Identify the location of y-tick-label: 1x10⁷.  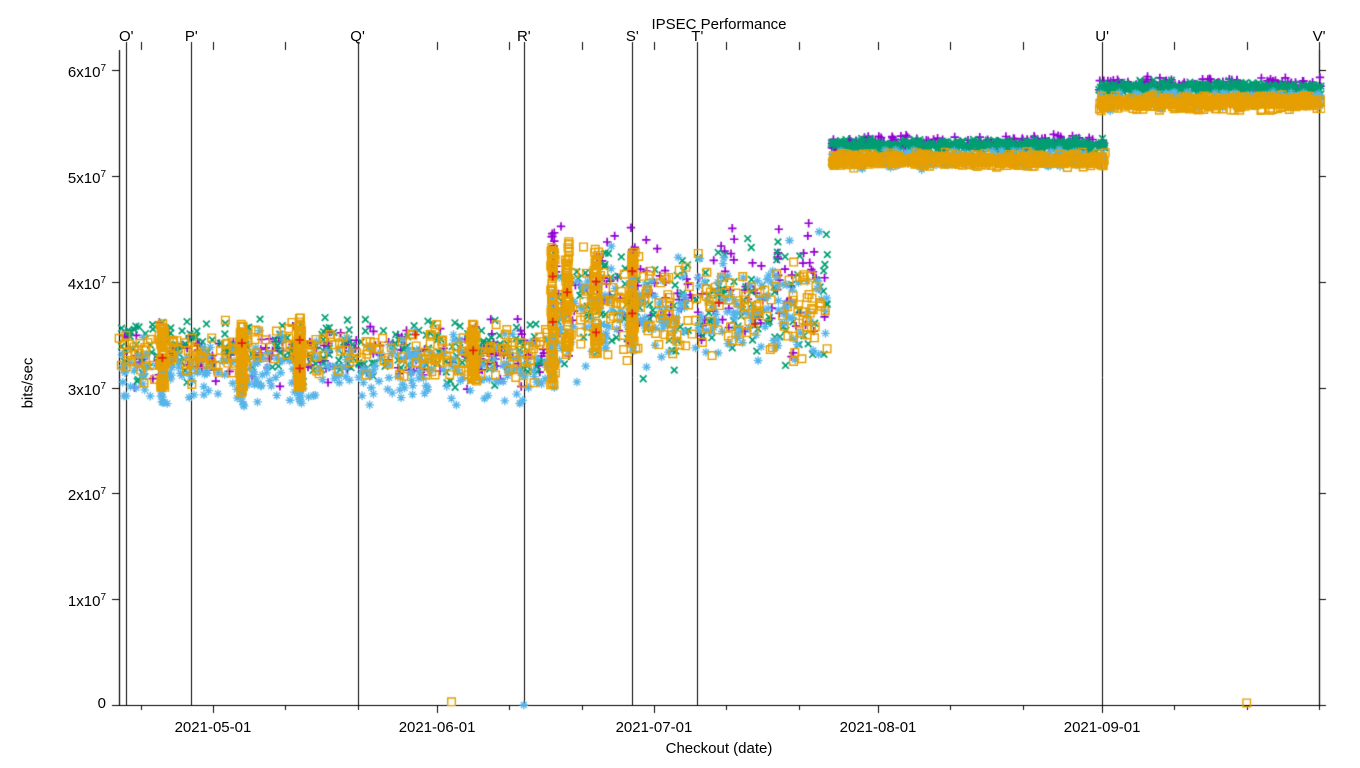
(86, 601).